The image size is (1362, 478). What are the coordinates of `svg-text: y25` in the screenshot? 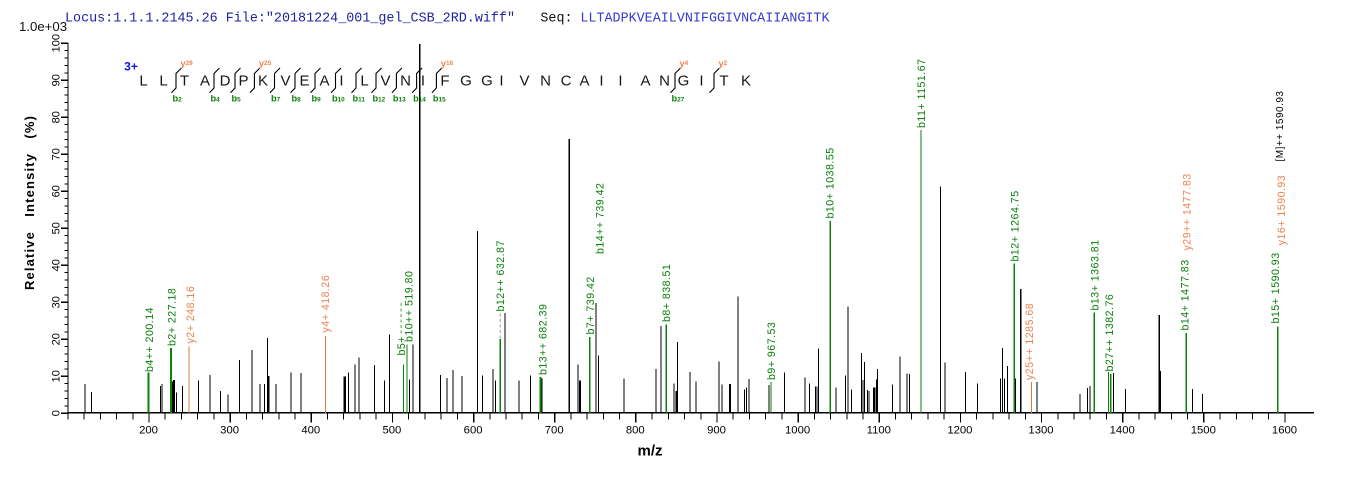 It's located at (265, 64).